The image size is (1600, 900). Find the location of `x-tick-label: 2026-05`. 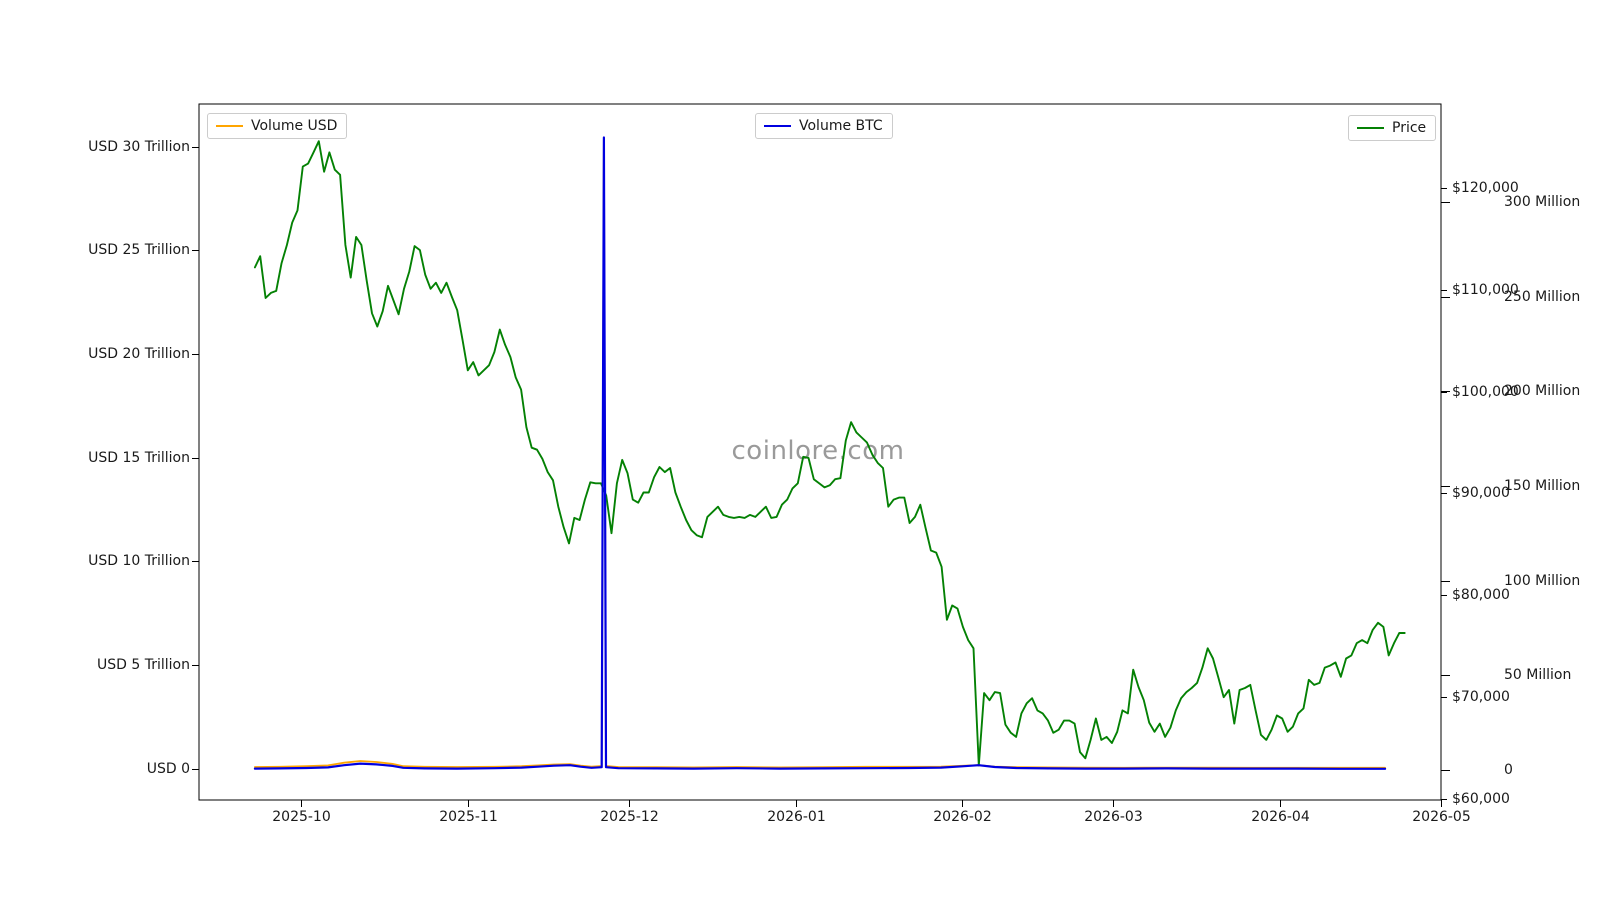

x-tick-label: 2026-05 is located at coordinates (1441, 817).